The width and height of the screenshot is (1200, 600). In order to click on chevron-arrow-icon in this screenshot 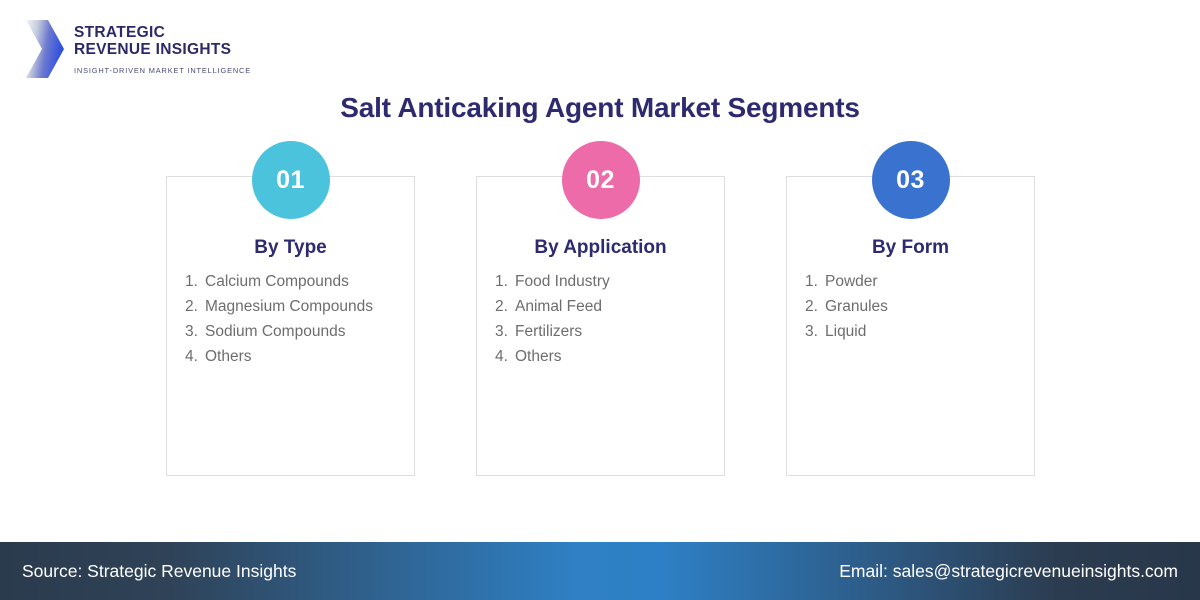, I will do `click(44, 49)`.